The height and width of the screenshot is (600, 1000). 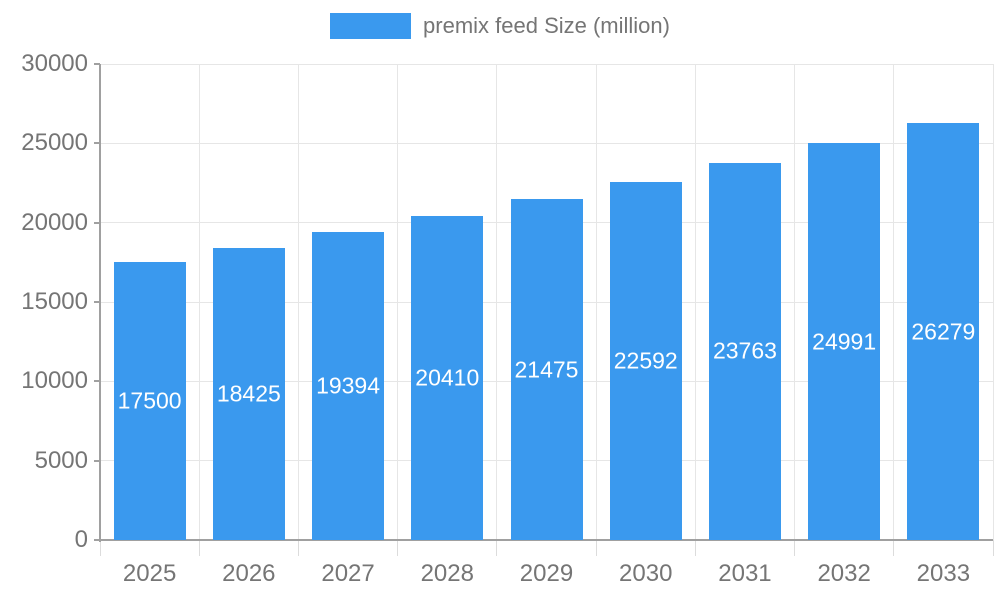 What do you see at coordinates (546, 573) in the screenshot?
I see `x-axis-tick-label: 2029` at bounding box center [546, 573].